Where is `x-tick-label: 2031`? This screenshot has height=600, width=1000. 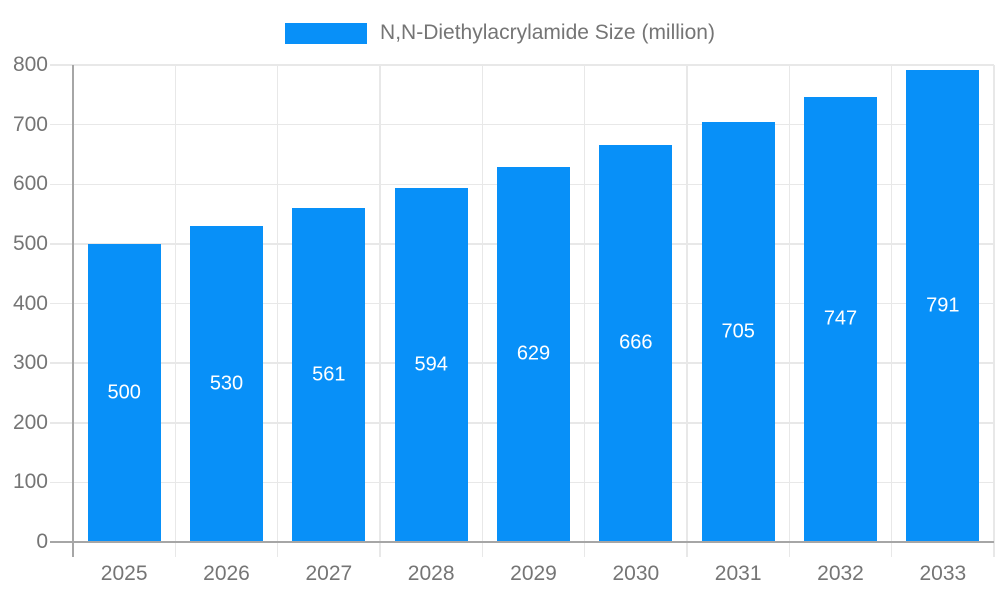
x-tick-label: 2031 is located at coordinates (738, 573).